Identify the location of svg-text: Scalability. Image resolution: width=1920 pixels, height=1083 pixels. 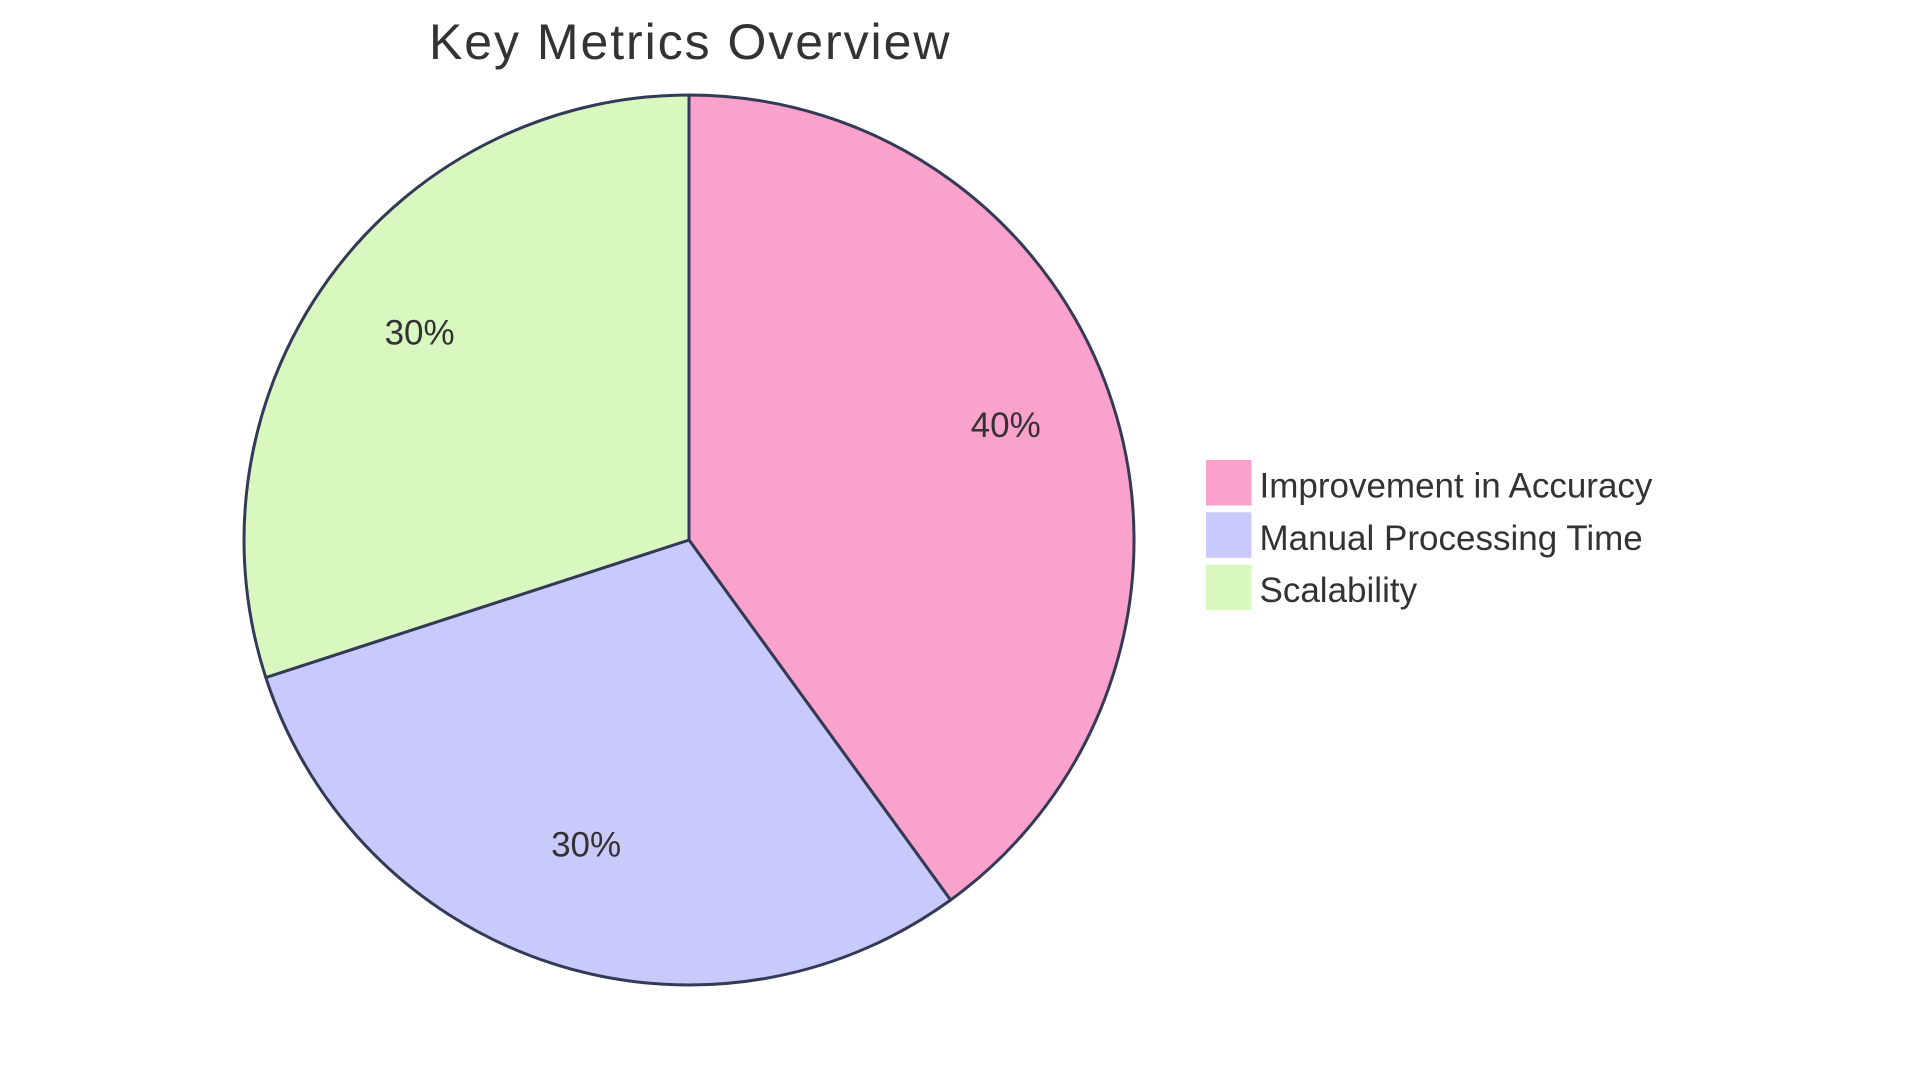
(1339, 590).